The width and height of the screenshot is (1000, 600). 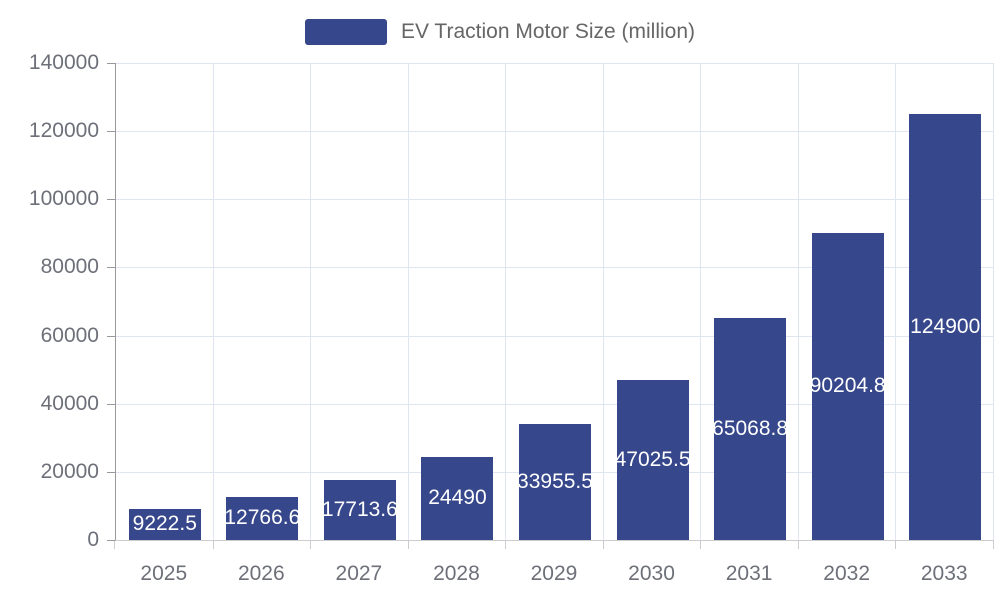 What do you see at coordinates (69, 403) in the screenshot?
I see `y-tick-label: 40000` at bounding box center [69, 403].